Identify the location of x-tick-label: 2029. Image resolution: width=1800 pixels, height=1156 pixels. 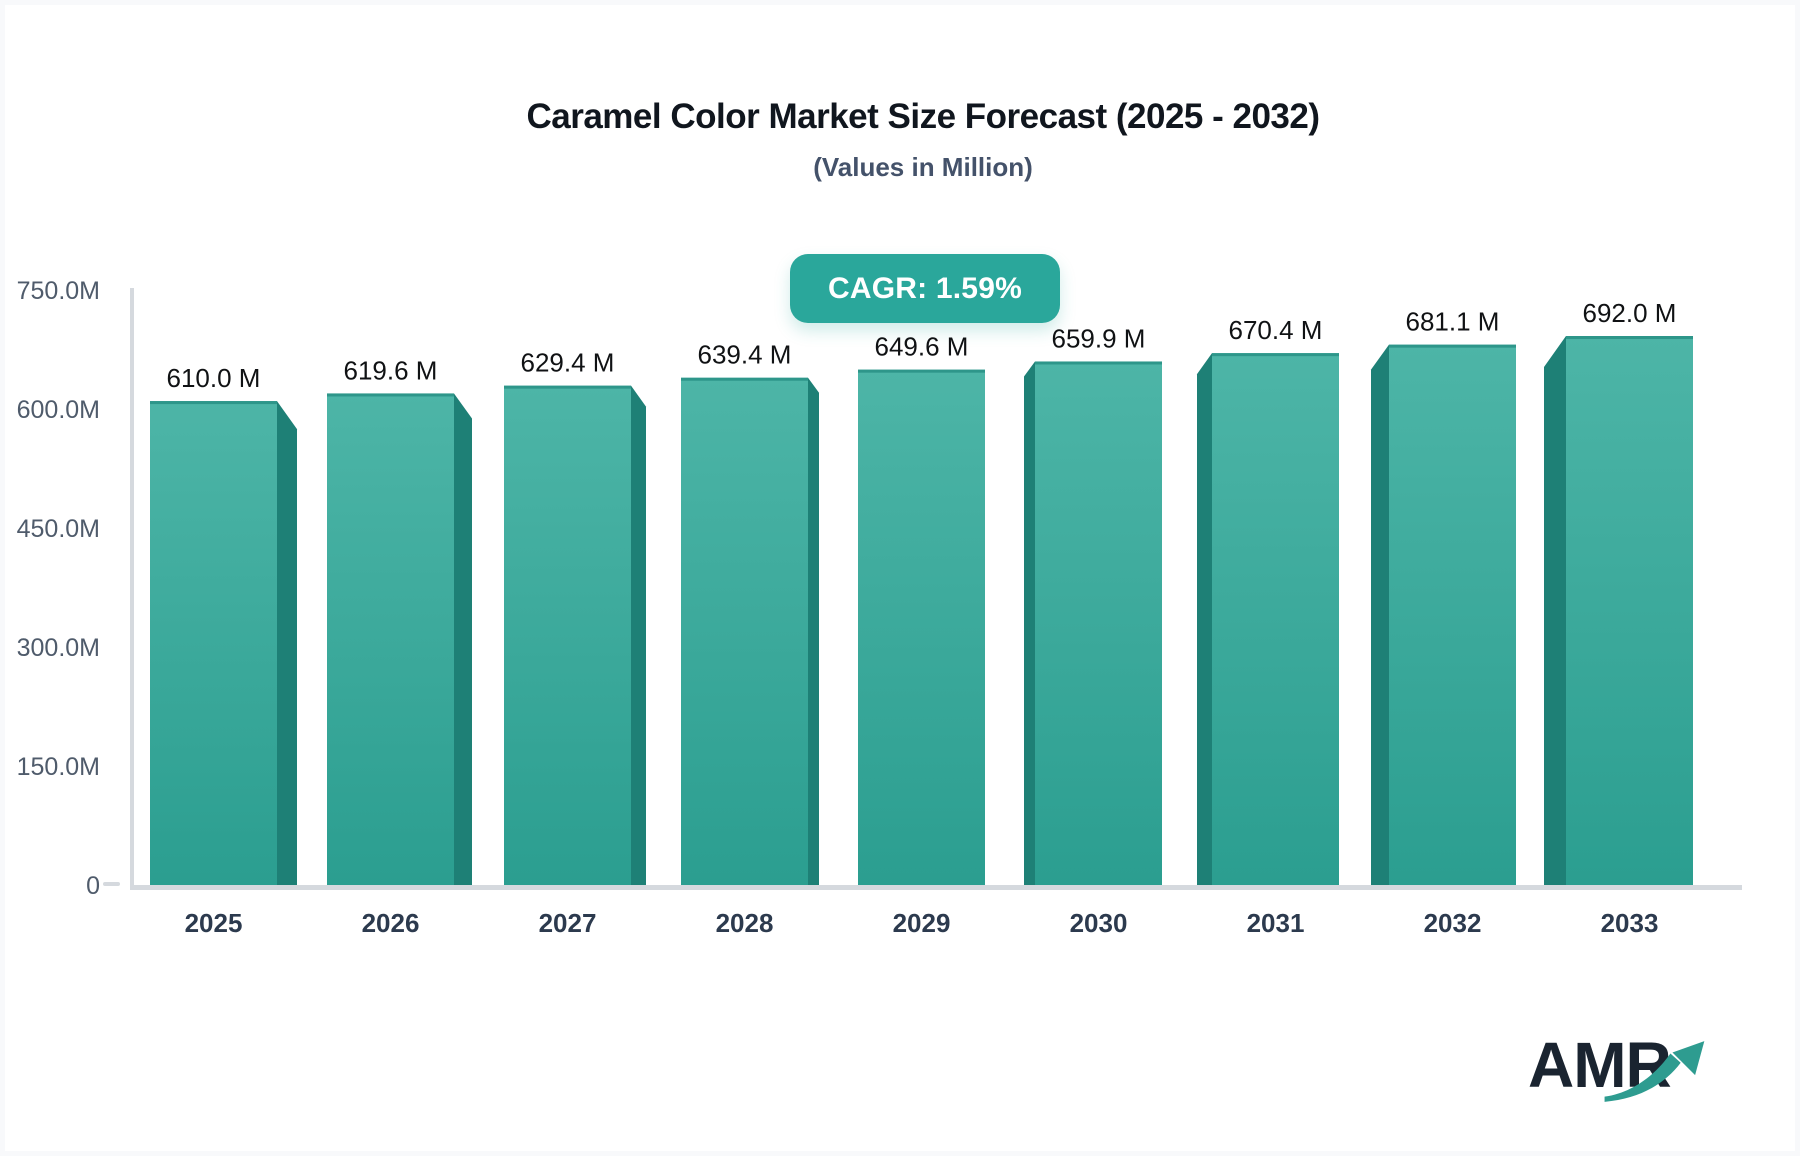
(922, 923).